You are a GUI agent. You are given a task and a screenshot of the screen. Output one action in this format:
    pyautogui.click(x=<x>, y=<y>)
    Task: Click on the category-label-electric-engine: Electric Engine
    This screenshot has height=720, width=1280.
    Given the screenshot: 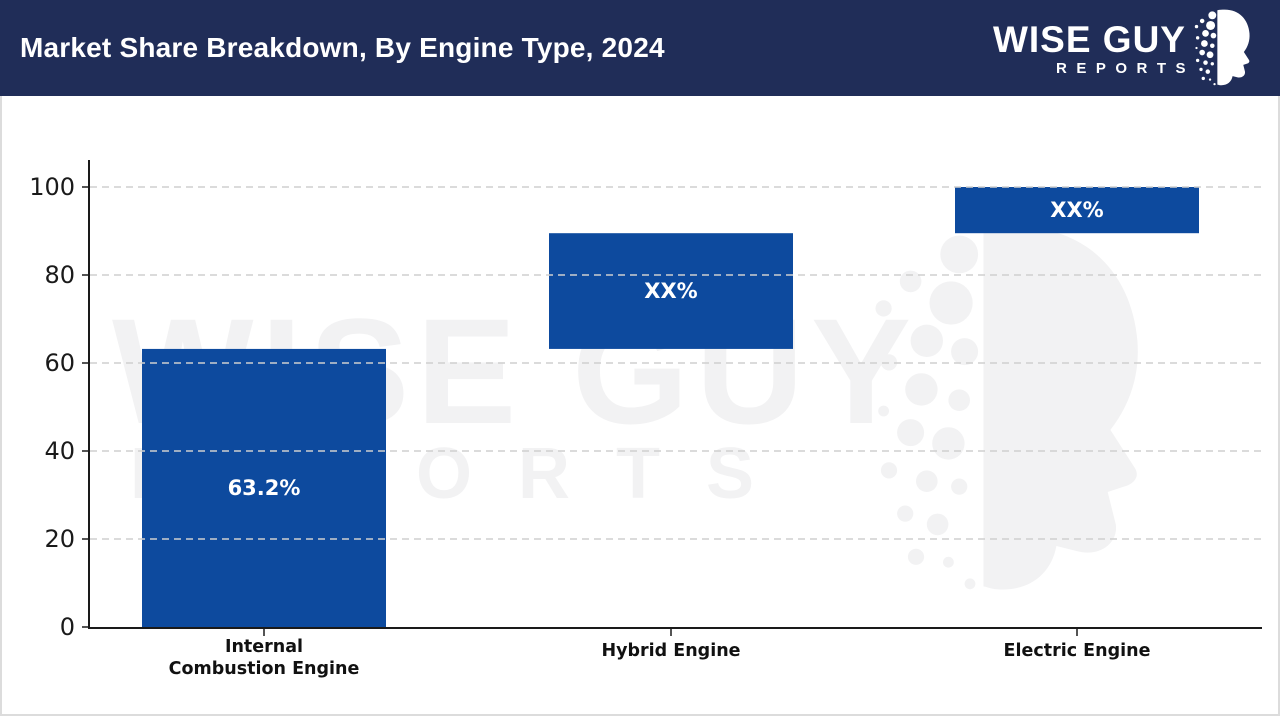 What is the action you would take?
    pyautogui.click(x=1077, y=651)
    